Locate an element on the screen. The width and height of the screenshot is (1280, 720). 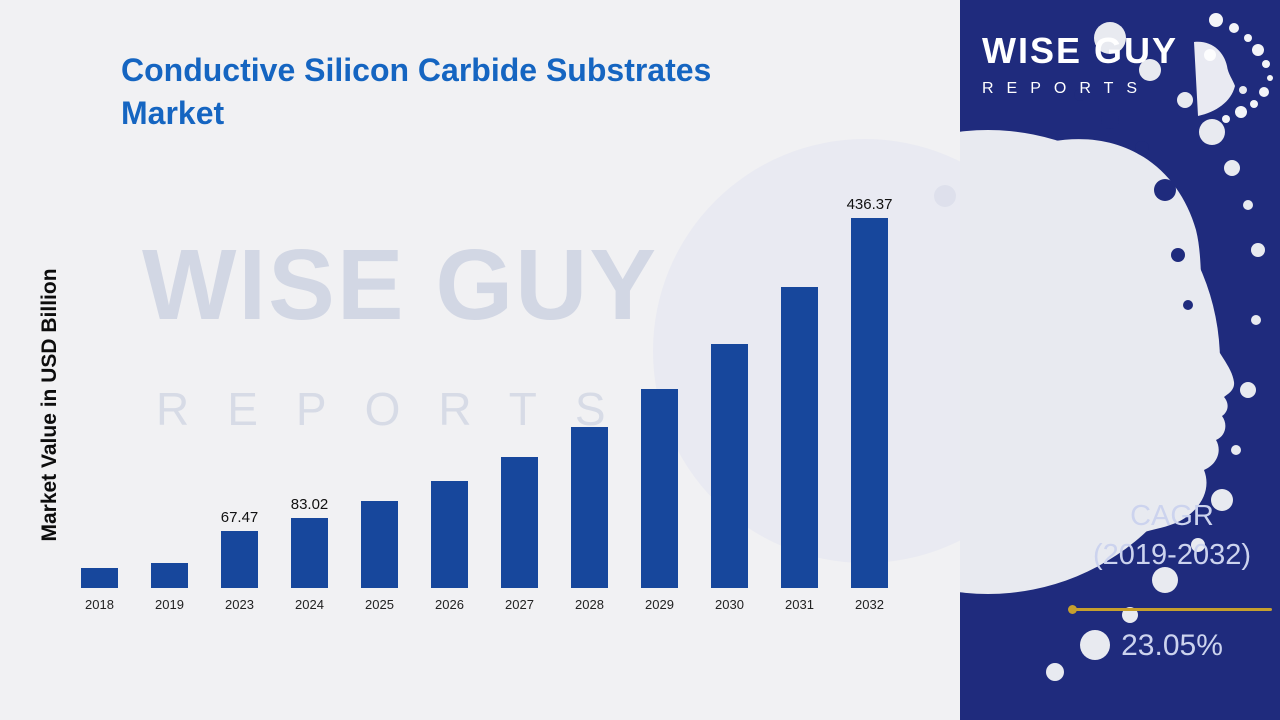
bar-column: 436.37 2032 is located at coordinates (870, 404).